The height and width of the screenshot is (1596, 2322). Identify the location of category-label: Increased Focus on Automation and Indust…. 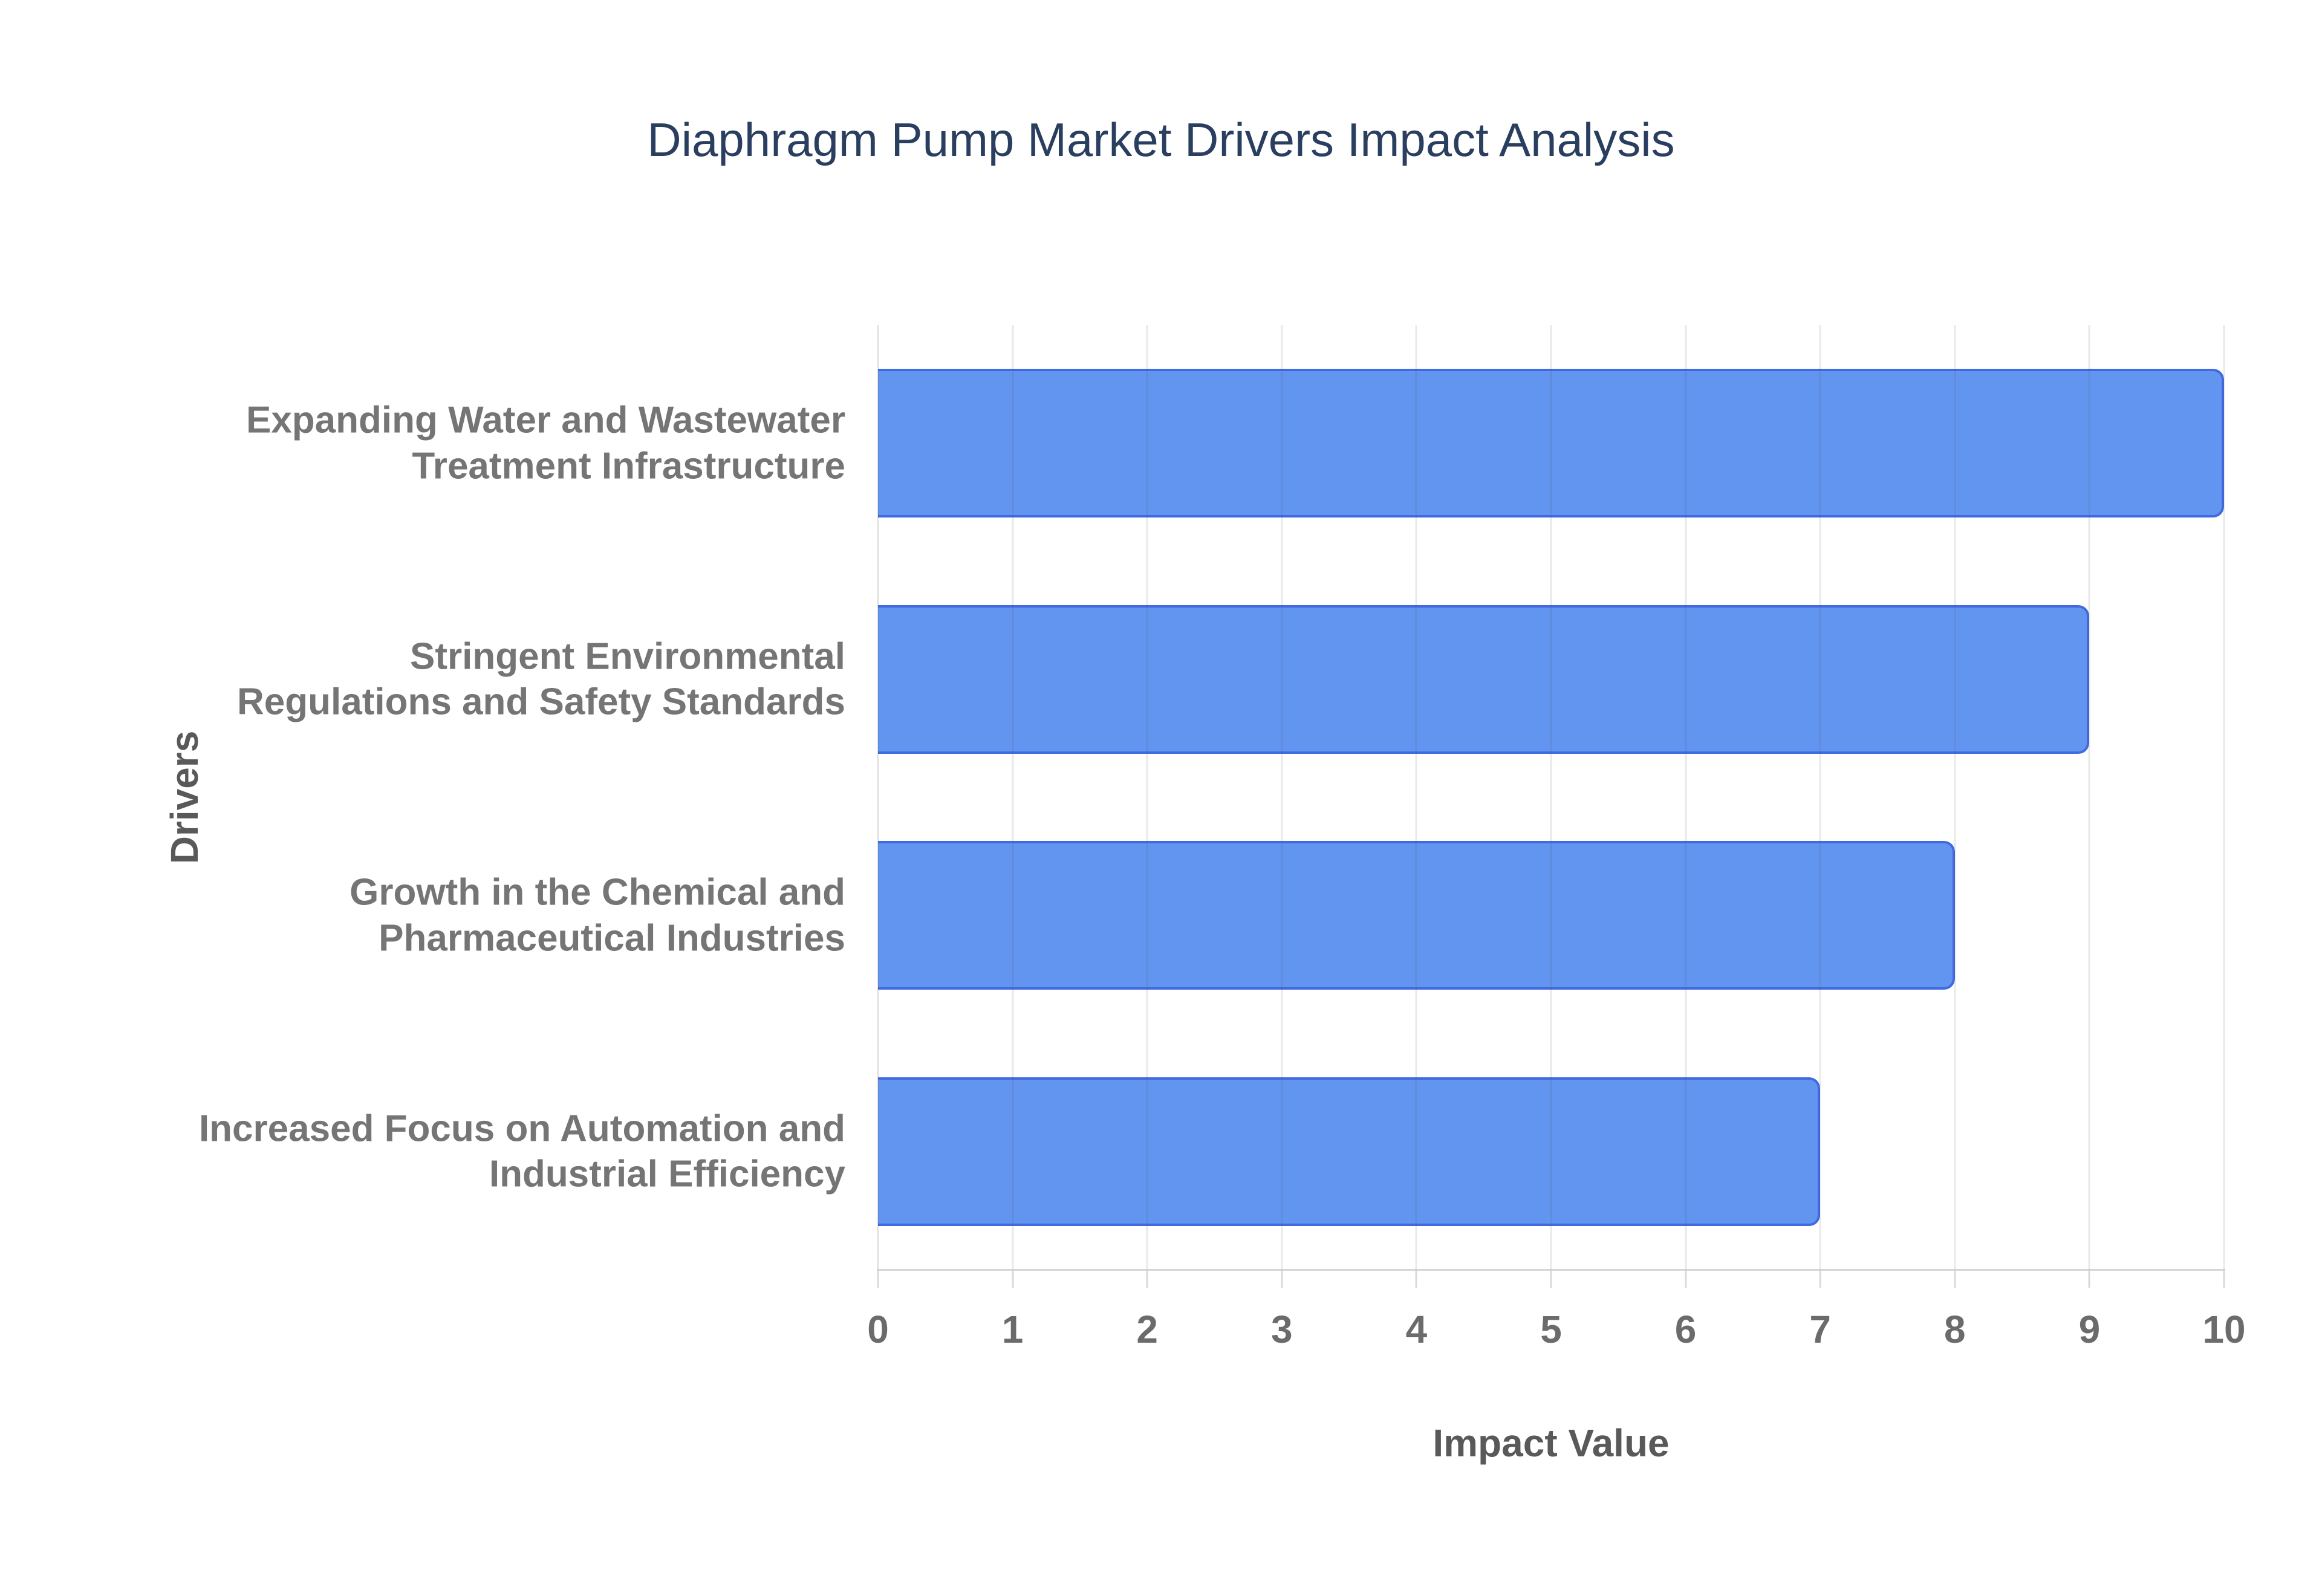
(521, 1151).